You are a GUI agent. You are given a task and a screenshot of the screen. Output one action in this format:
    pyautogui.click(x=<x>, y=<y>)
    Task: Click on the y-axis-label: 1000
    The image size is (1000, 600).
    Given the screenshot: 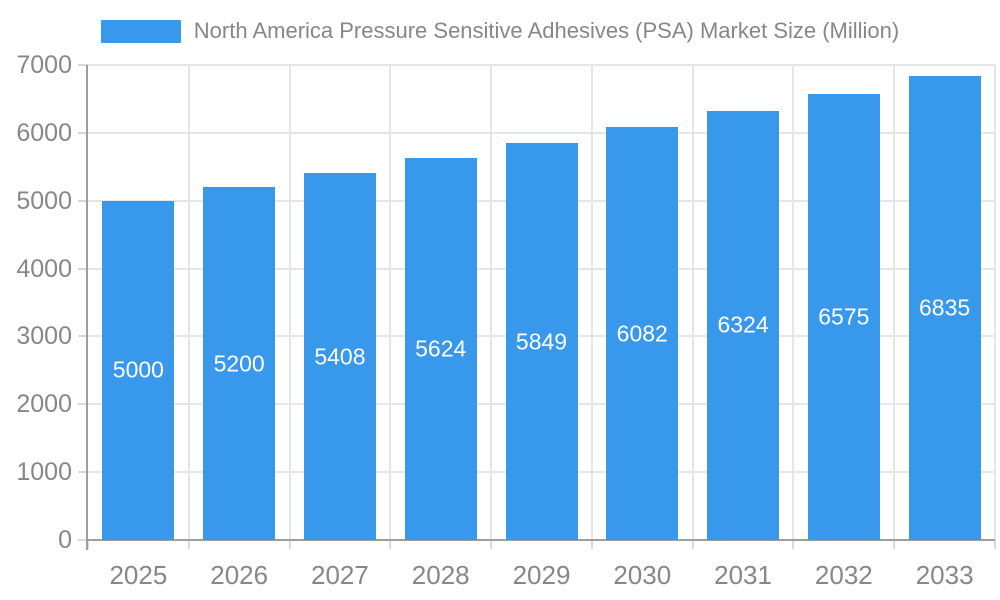 What is the action you would take?
    pyautogui.click(x=44, y=472)
    